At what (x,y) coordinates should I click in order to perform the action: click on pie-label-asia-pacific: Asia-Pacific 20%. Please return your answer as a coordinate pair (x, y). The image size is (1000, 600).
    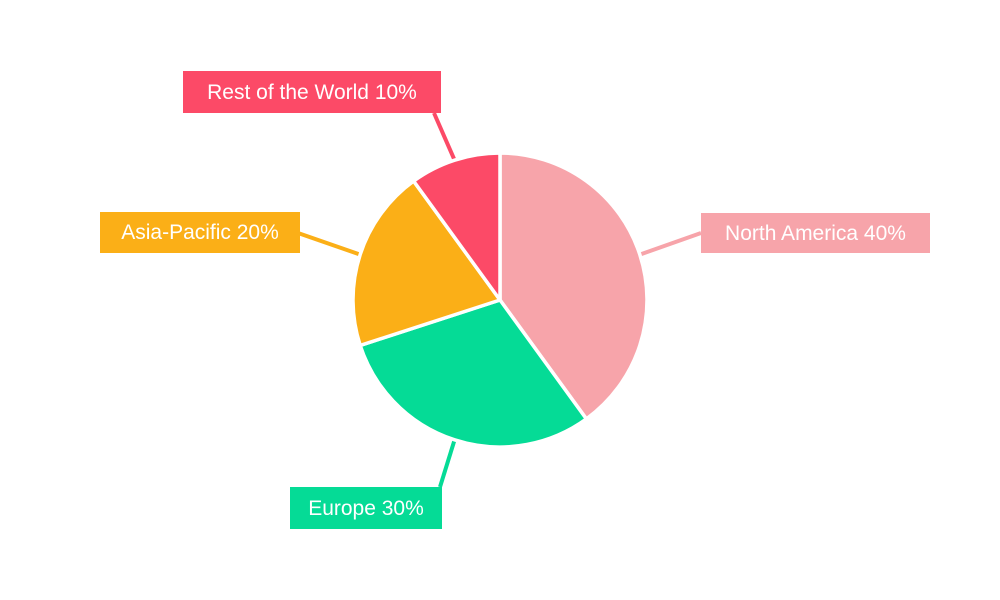
    Looking at the image, I should click on (200, 232).